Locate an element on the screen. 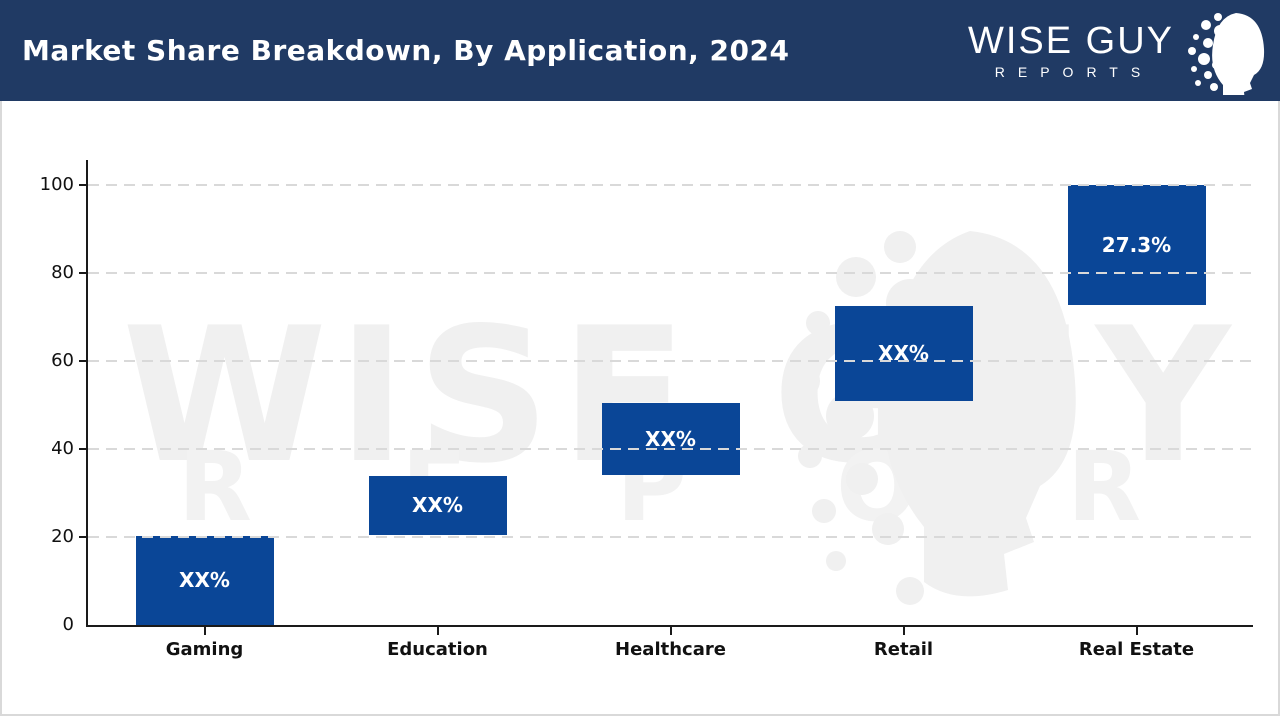 This screenshot has height=720, width=1280. y-tick-label-0: 0 is located at coordinates (68, 624).